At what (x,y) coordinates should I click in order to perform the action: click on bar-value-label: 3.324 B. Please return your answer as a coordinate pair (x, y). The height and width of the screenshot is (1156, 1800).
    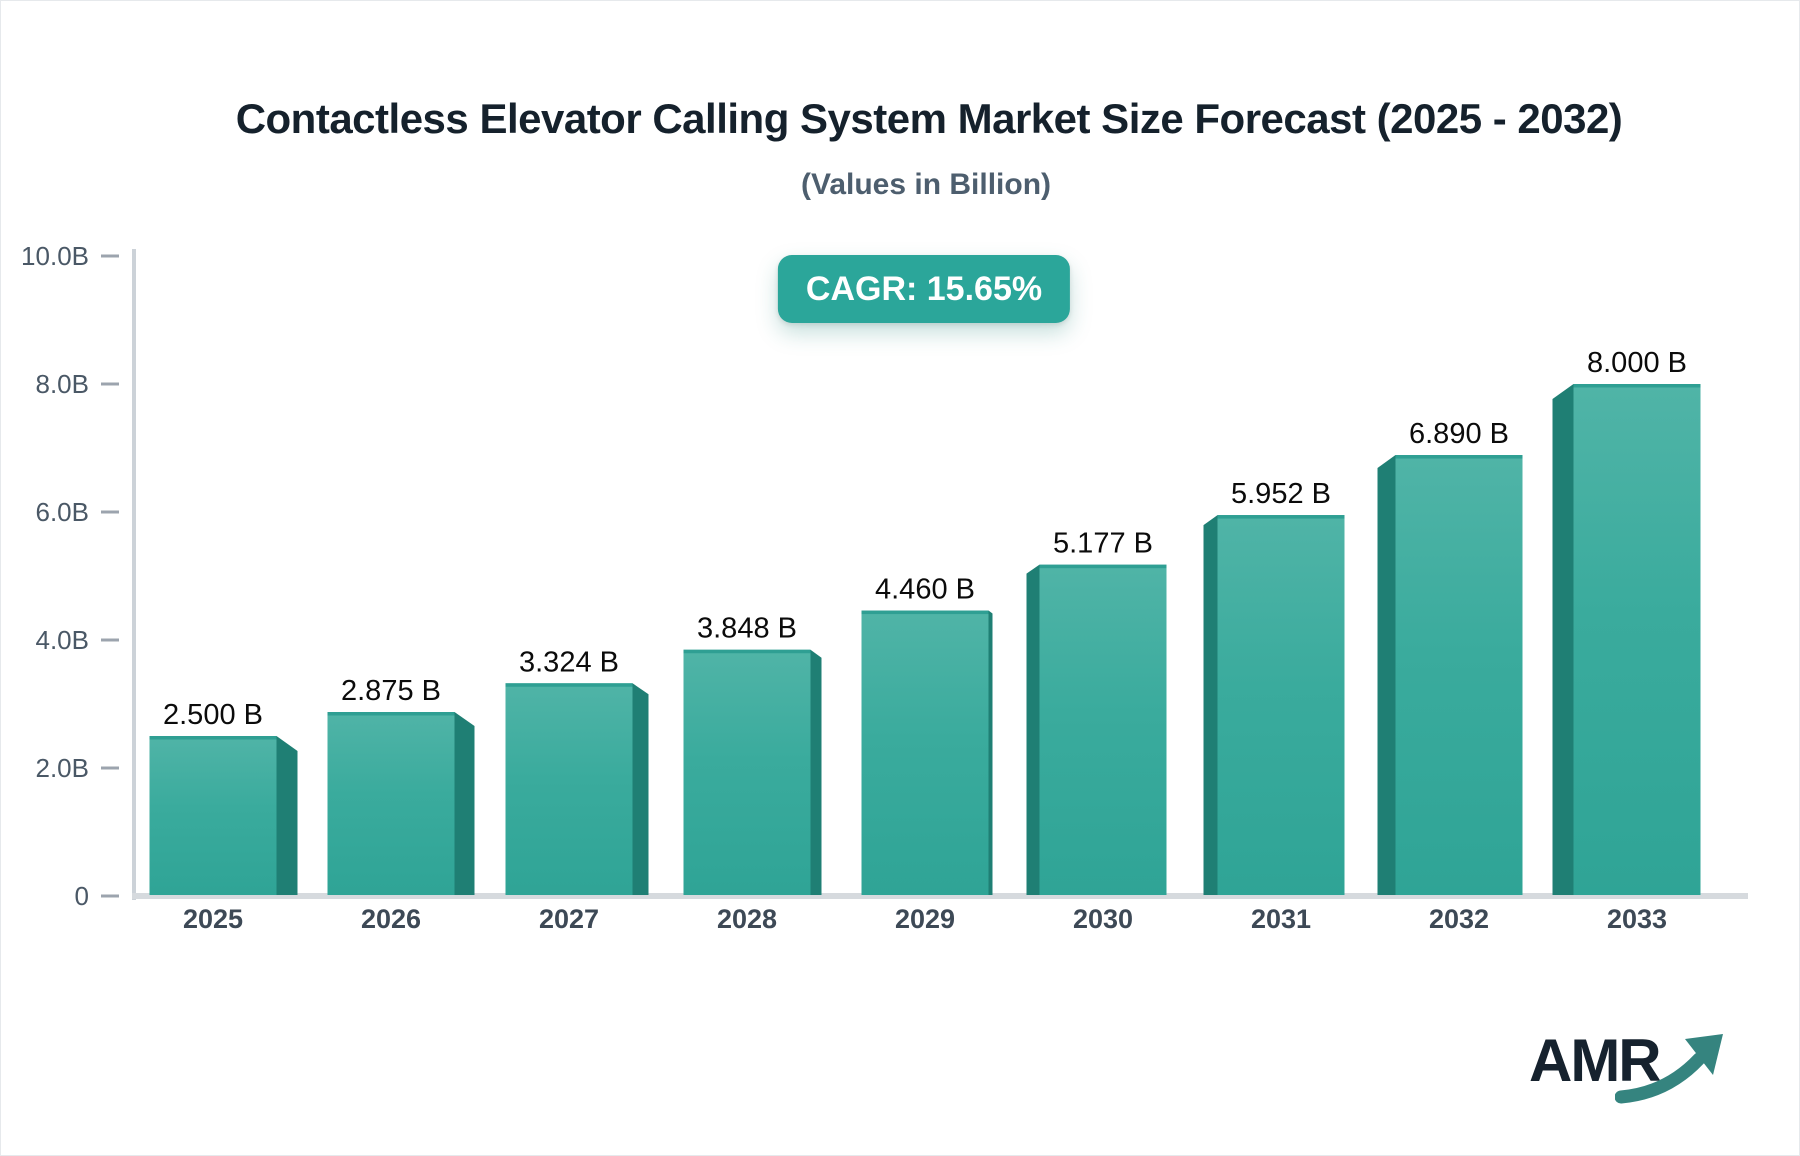
    Looking at the image, I should click on (569, 662).